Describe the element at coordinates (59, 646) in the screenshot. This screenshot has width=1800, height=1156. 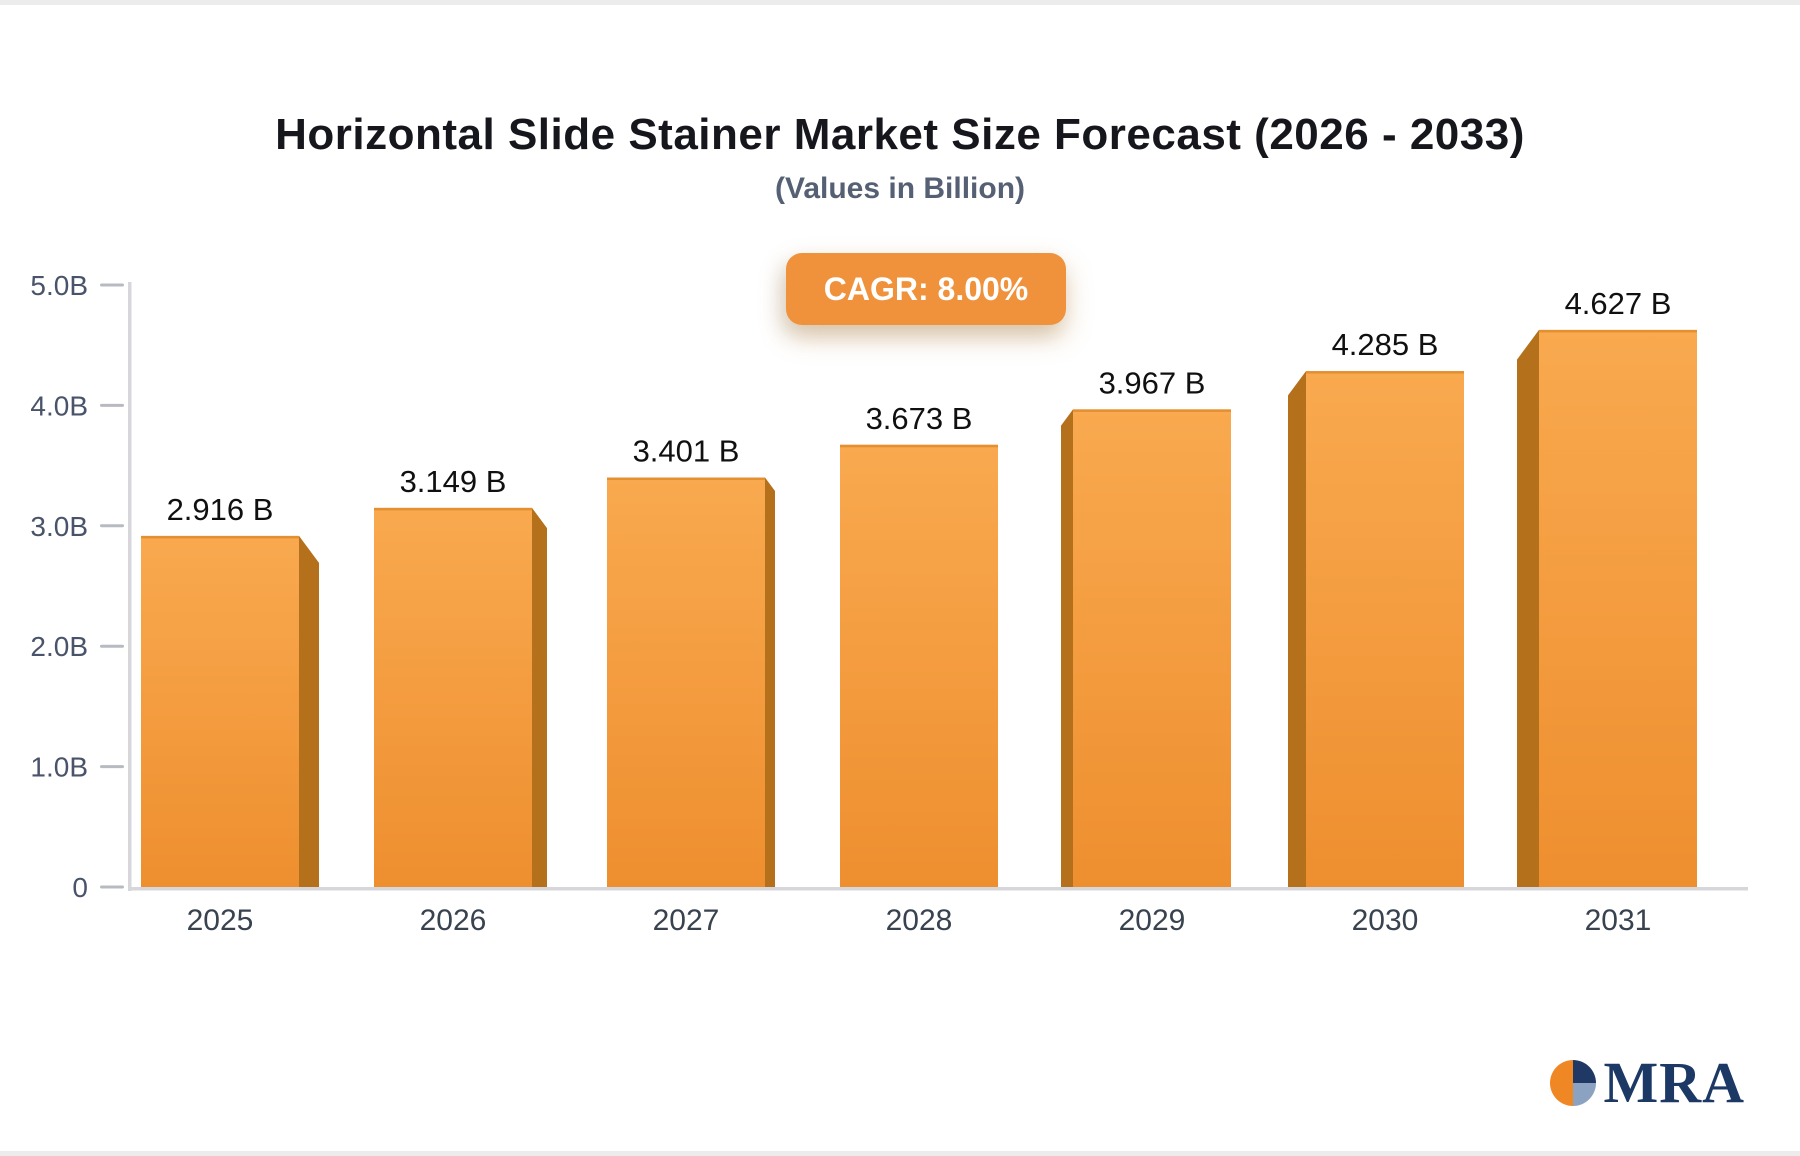
I see `y-tick-label: 2.0B` at that location.